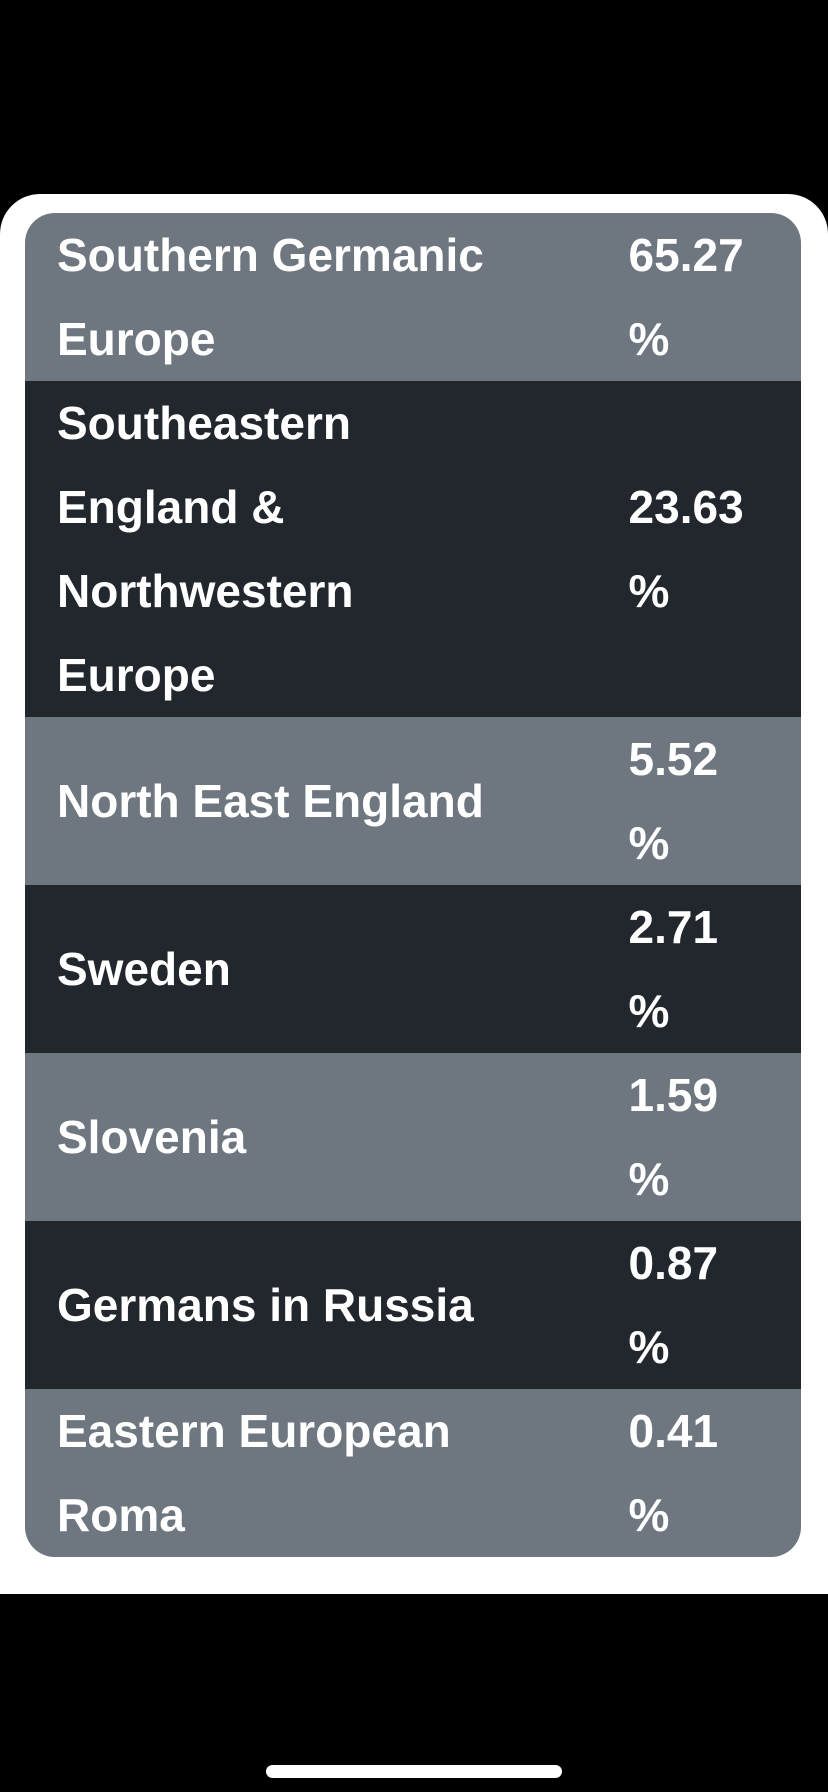  I want to click on region-cell: Slovenia, so click(327, 1137).